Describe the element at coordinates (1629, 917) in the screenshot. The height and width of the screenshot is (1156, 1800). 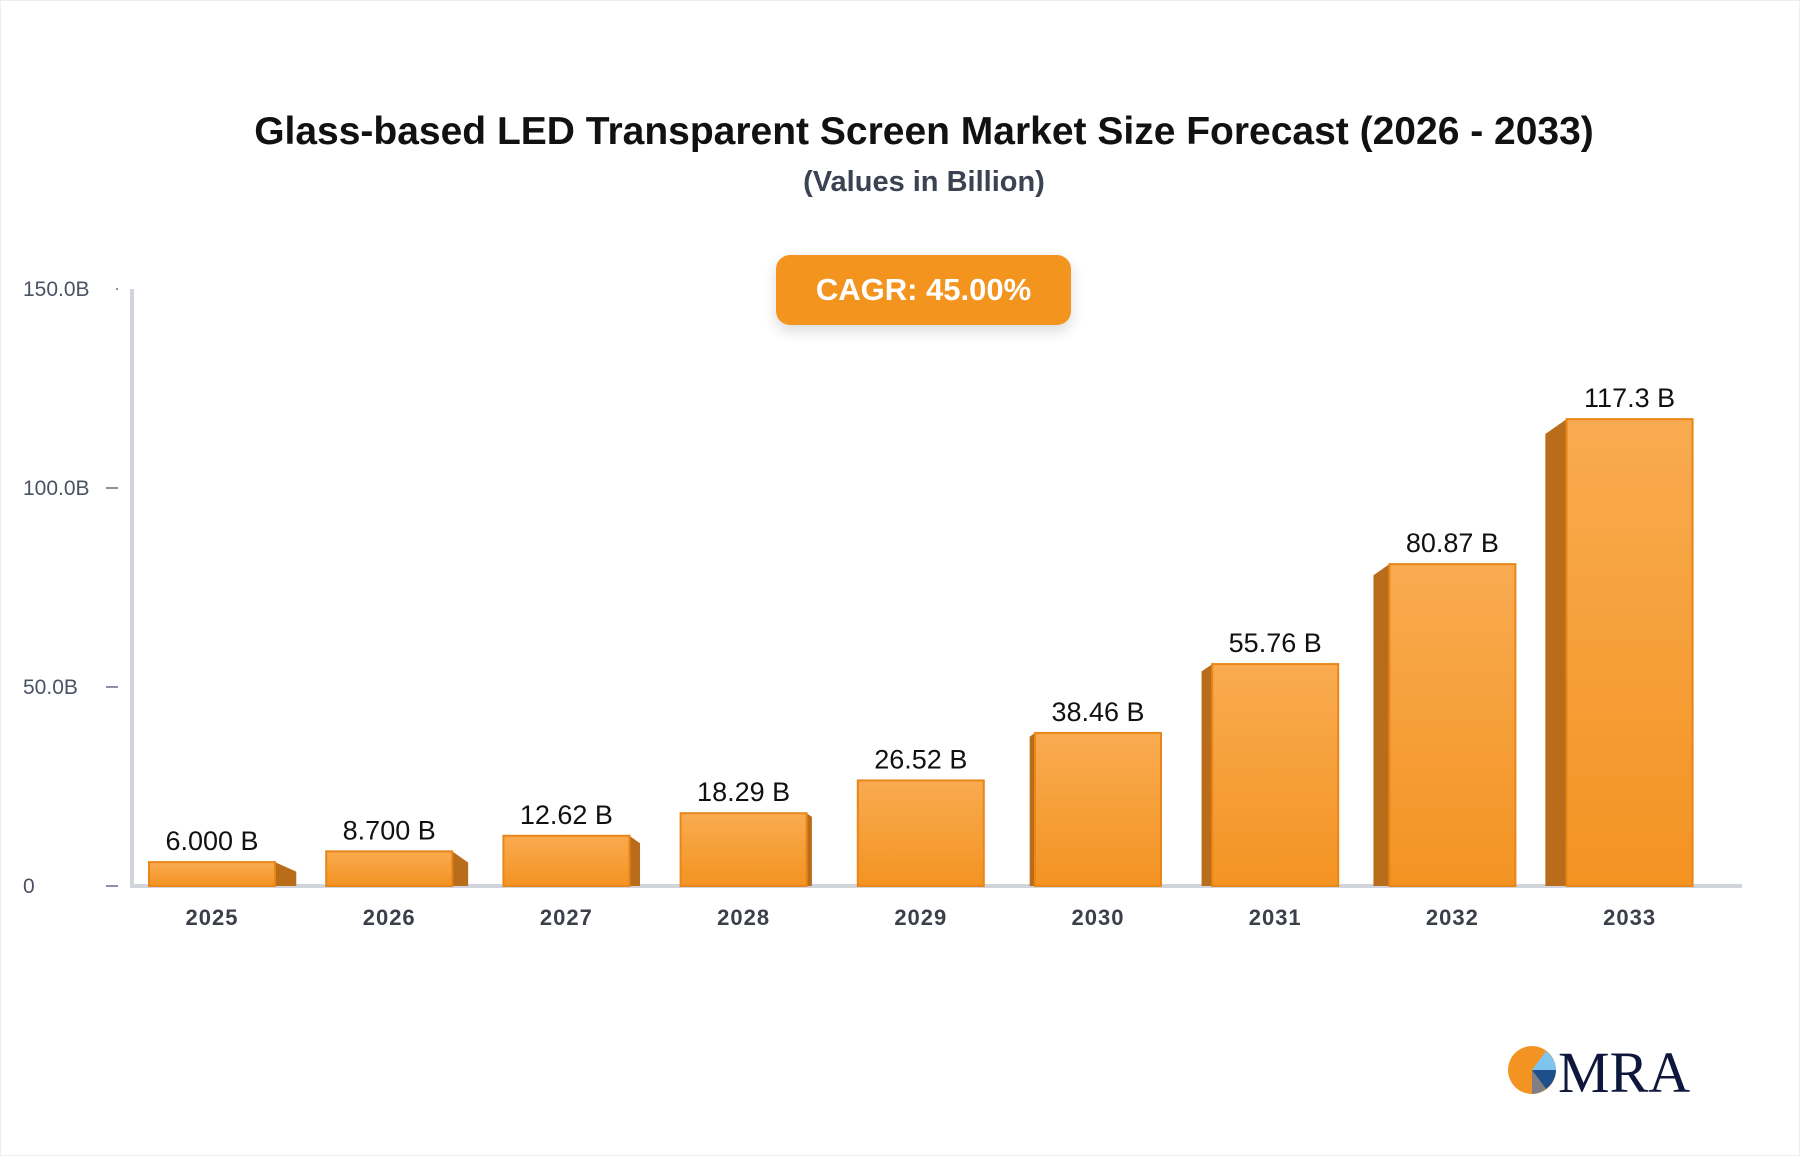
I see `x-tick-label: 2033` at that location.